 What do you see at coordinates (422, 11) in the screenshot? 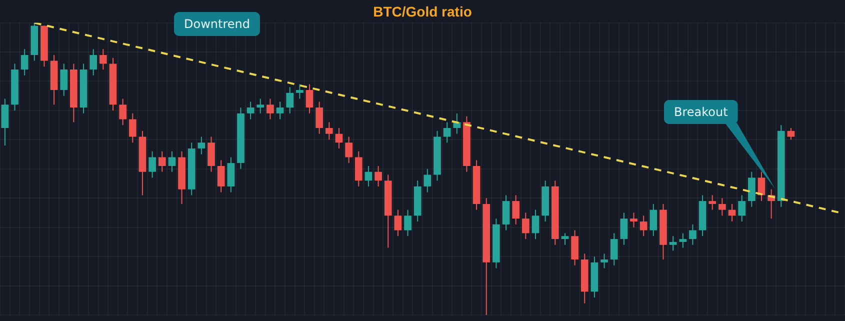
I see `chart-title: BTC/Gold ratio` at bounding box center [422, 11].